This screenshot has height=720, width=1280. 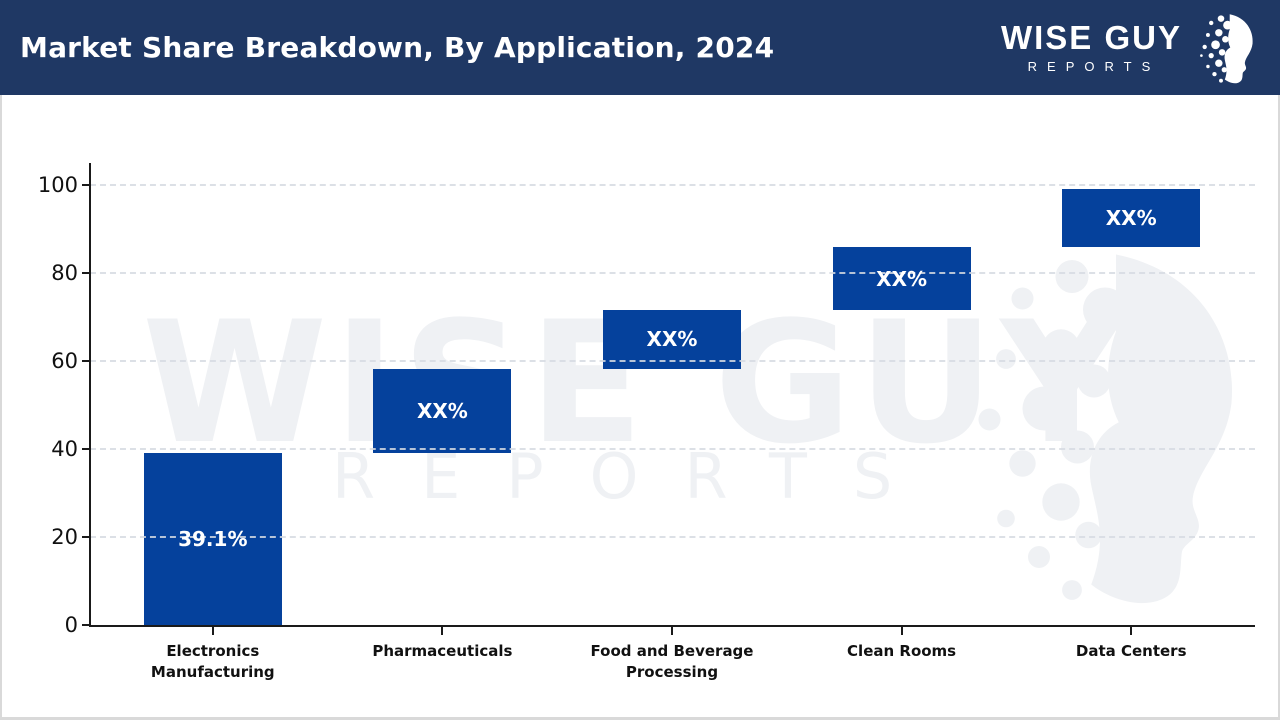 I want to click on bar-value-label-data-centers: XX%, so click(x=1131, y=218).